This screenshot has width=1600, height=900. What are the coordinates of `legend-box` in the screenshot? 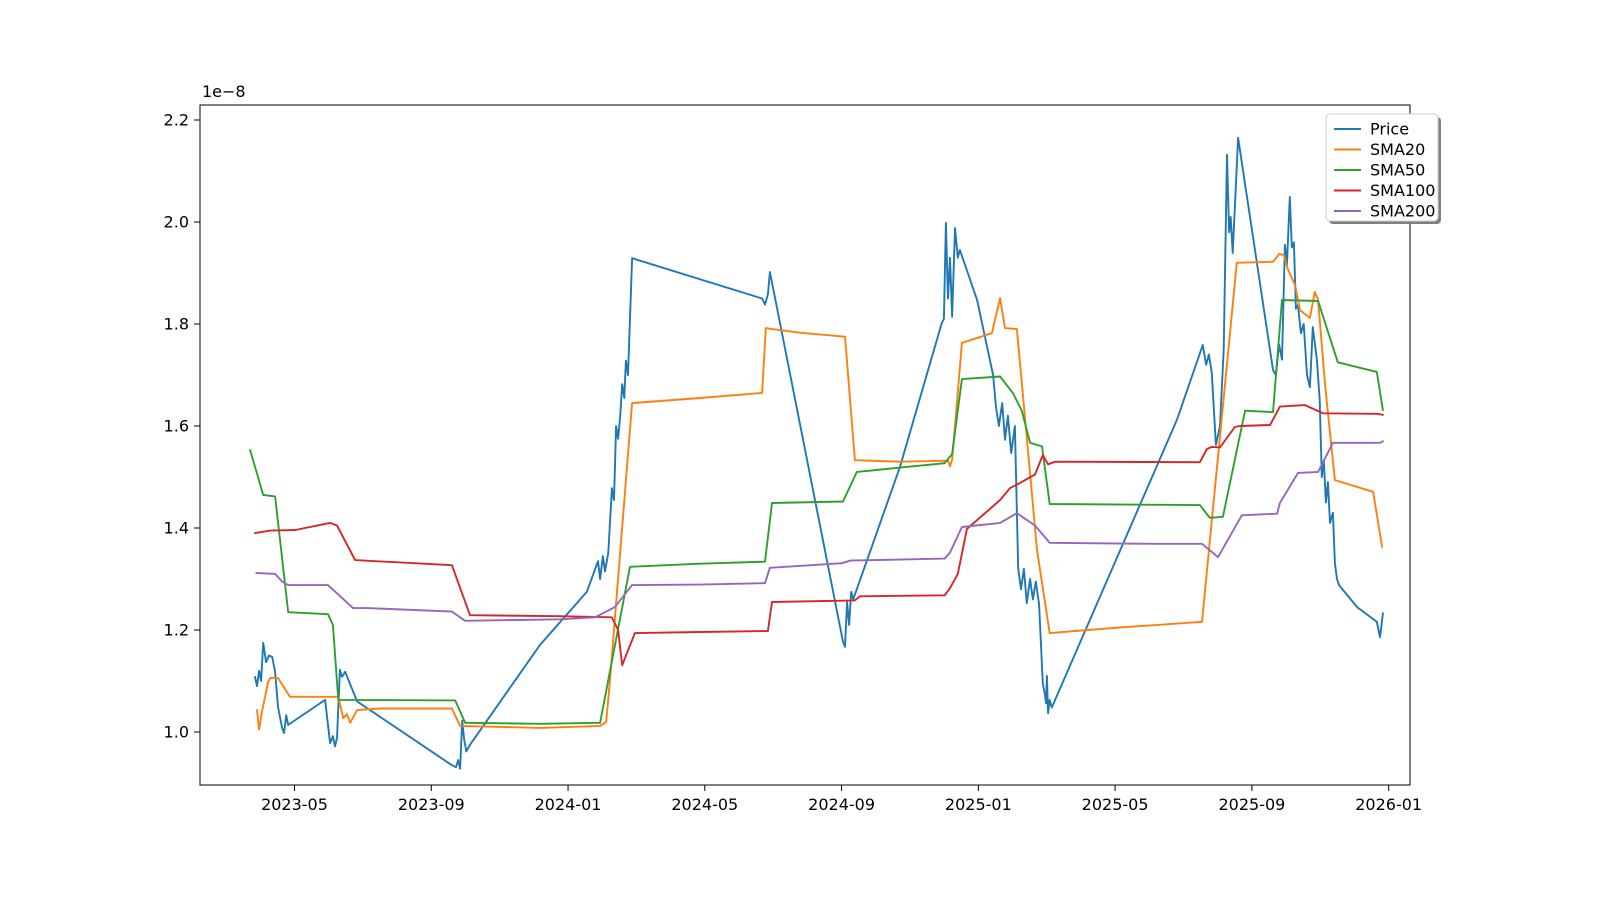 It's located at (1382, 167).